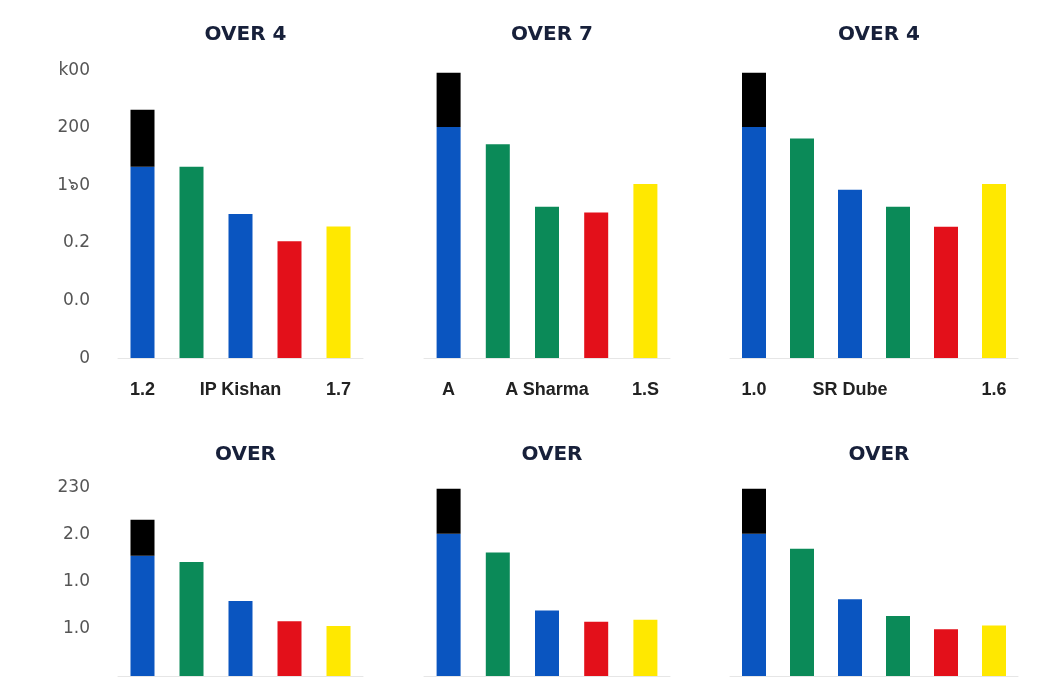 Image resolution: width=1063 pixels, height=680 pixels. Describe the element at coordinates (76, 532) in the screenshot. I see `text: 2.0` at that location.